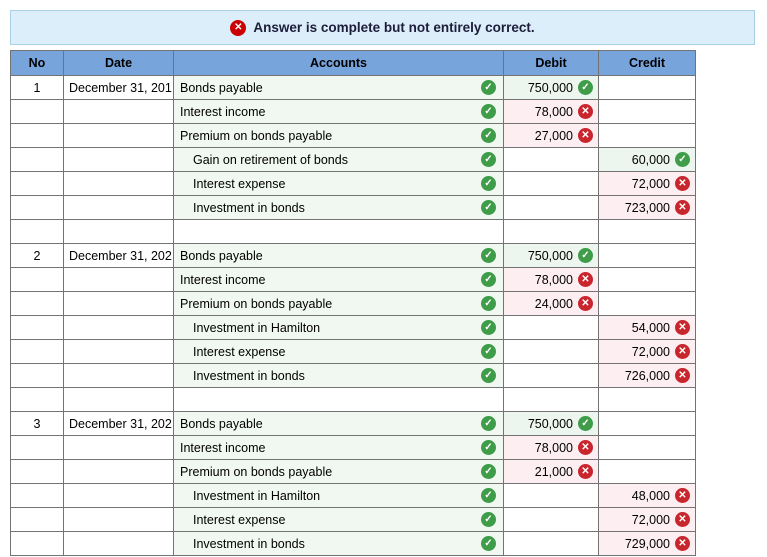 This screenshot has height=557, width=767. Describe the element at coordinates (338, 159) in the screenshot. I see `account-cell: Gain on retirement of bonds ✓` at that location.